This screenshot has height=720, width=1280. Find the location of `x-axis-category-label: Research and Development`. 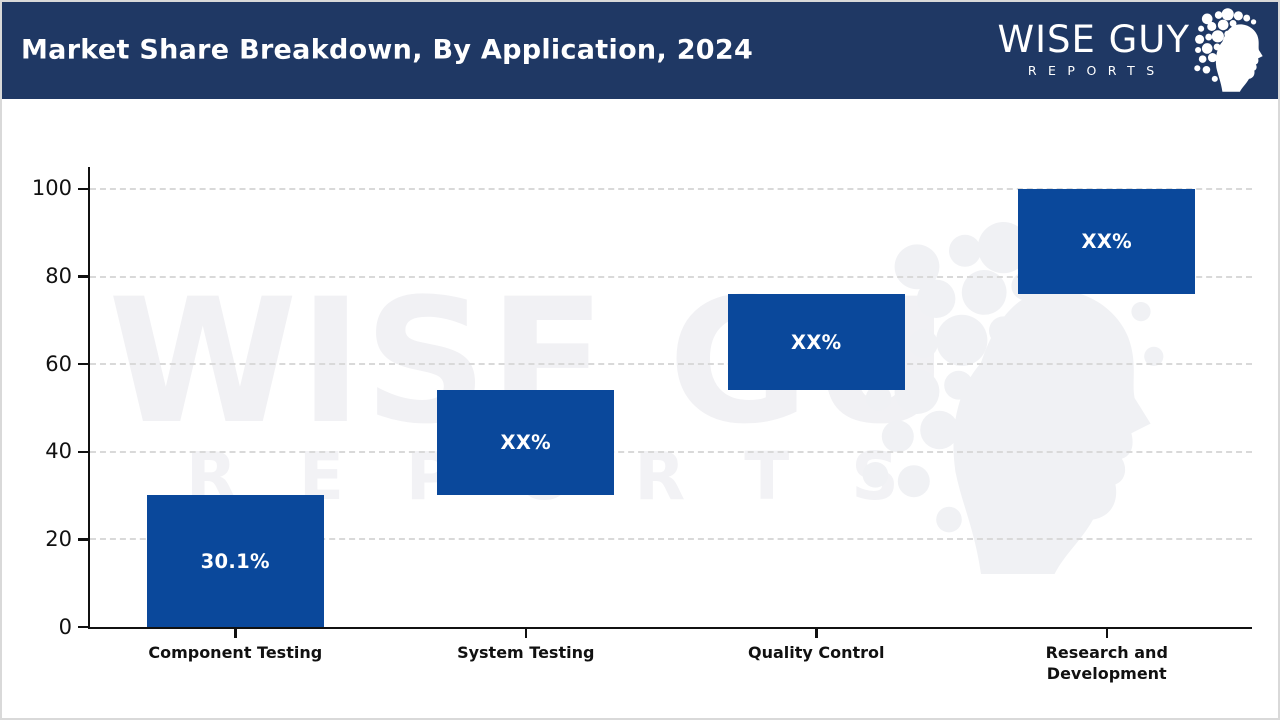

x-axis-category-label: Research and Development is located at coordinates (1106, 663).